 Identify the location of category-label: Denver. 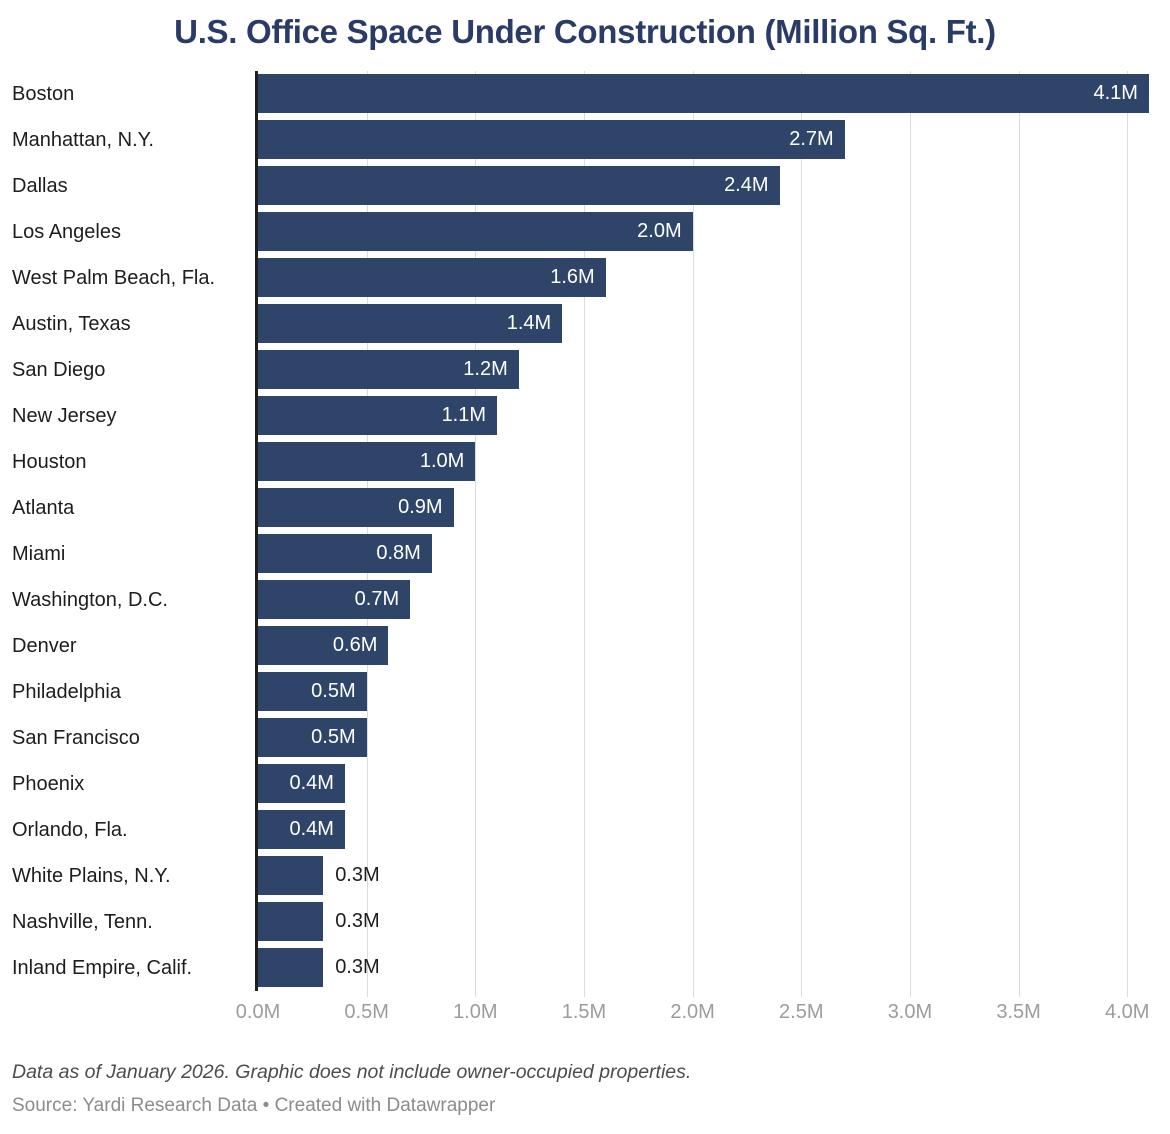
(44, 645).